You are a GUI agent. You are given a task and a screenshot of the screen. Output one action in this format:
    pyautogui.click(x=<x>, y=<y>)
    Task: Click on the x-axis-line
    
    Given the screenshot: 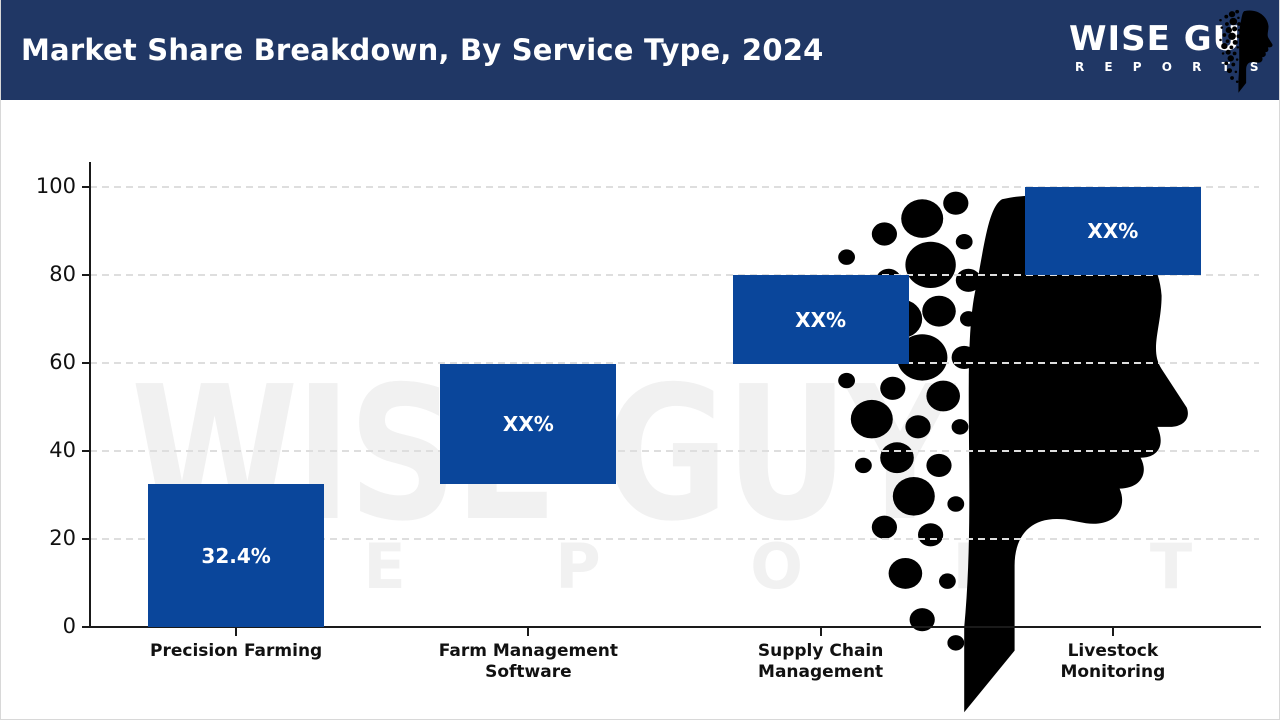 What is the action you would take?
    pyautogui.click(x=675, y=627)
    